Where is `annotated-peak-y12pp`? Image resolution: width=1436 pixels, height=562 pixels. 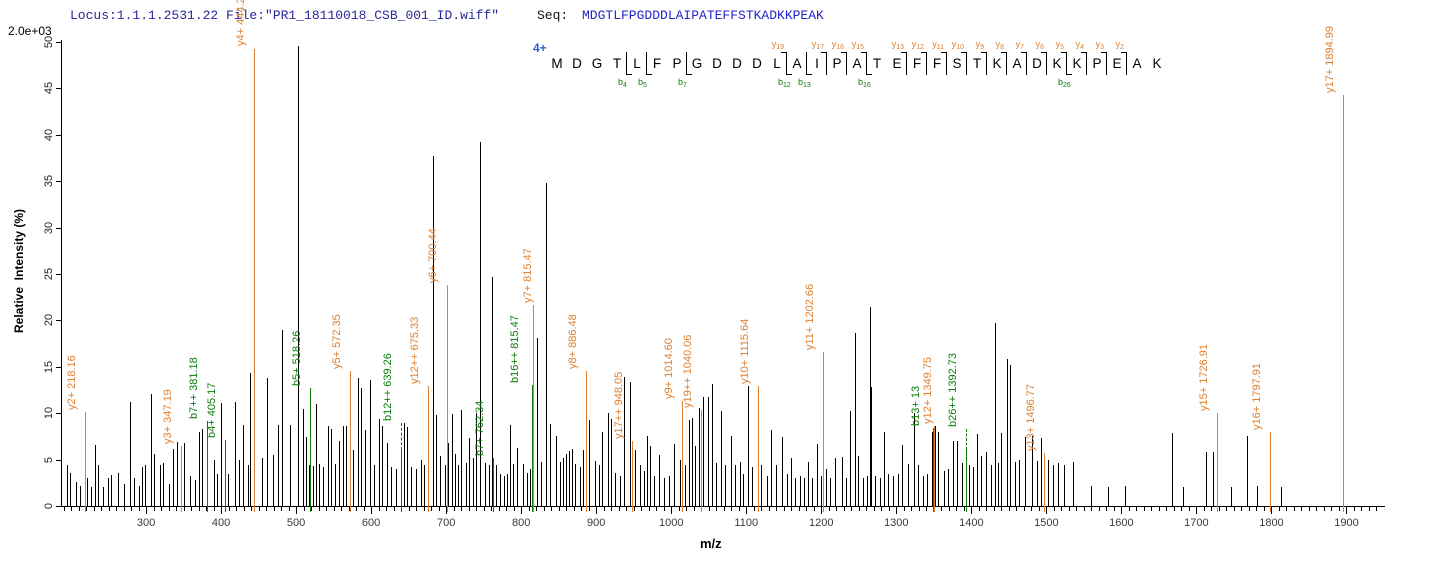
annotated-peak-y12pp is located at coordinates (428, 449).